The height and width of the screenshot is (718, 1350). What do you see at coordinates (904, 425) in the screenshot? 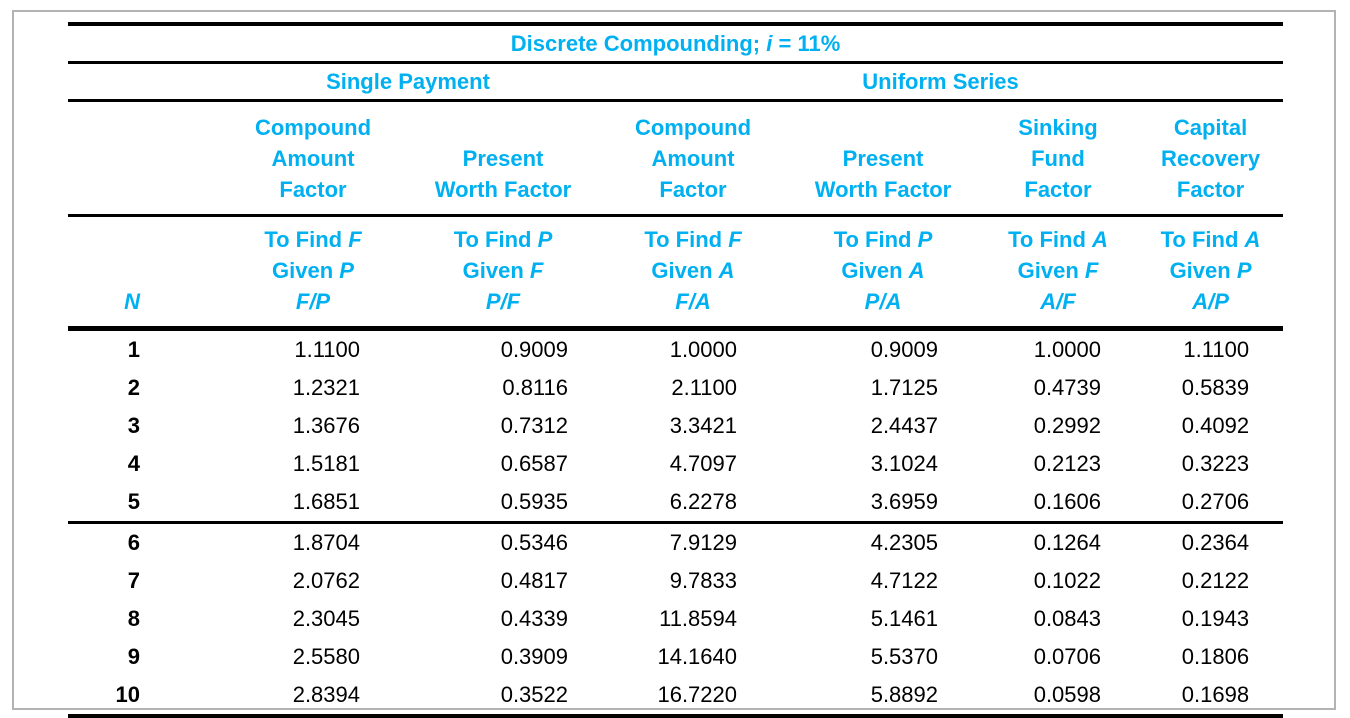
I see `factor-value: 2.4437` at bounding box center [904, 425].